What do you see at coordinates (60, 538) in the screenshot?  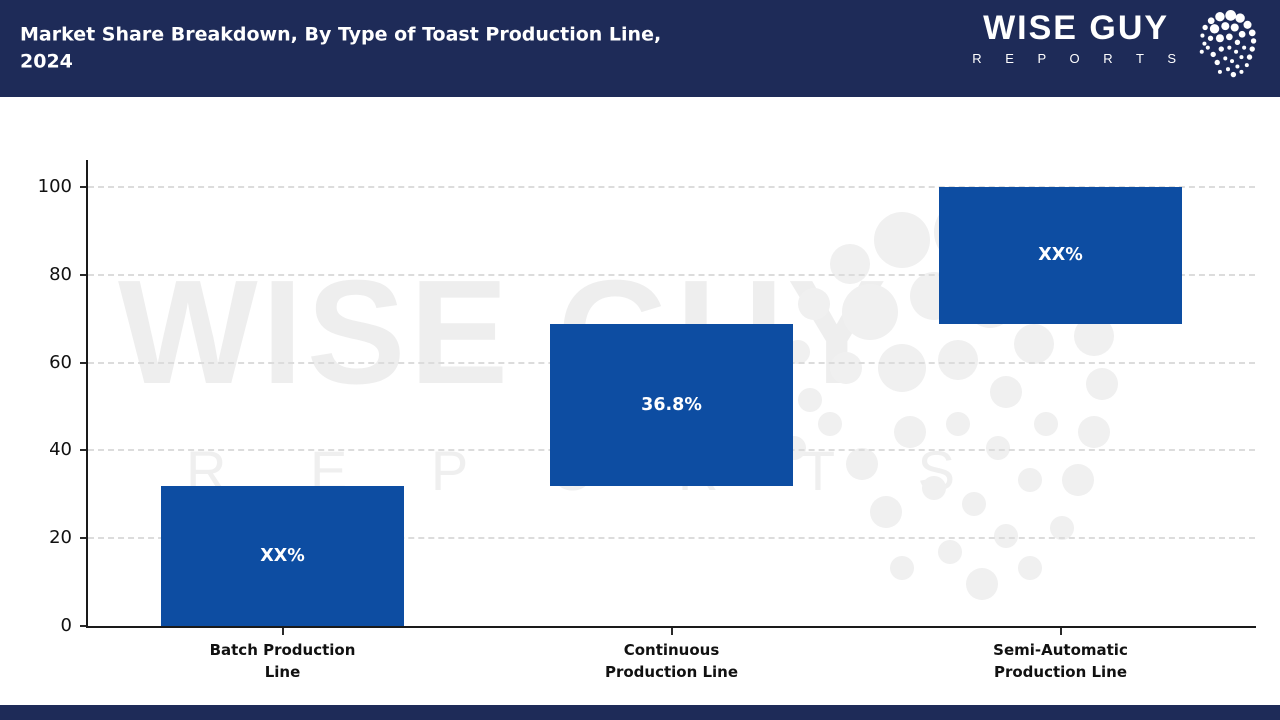 I see `y-tick-label: 20` at bounding box center [60, 538].